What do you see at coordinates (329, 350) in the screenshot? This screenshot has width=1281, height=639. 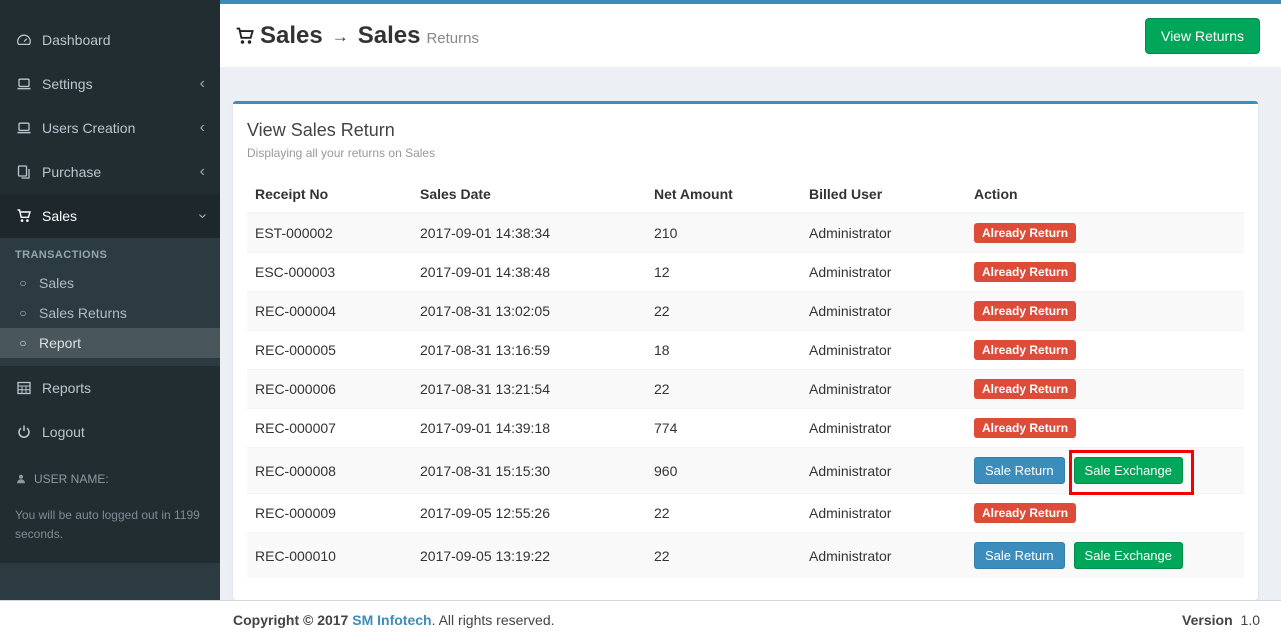 I see `receipt-no-cell: REC-000005` at bounding box center [329, 350].